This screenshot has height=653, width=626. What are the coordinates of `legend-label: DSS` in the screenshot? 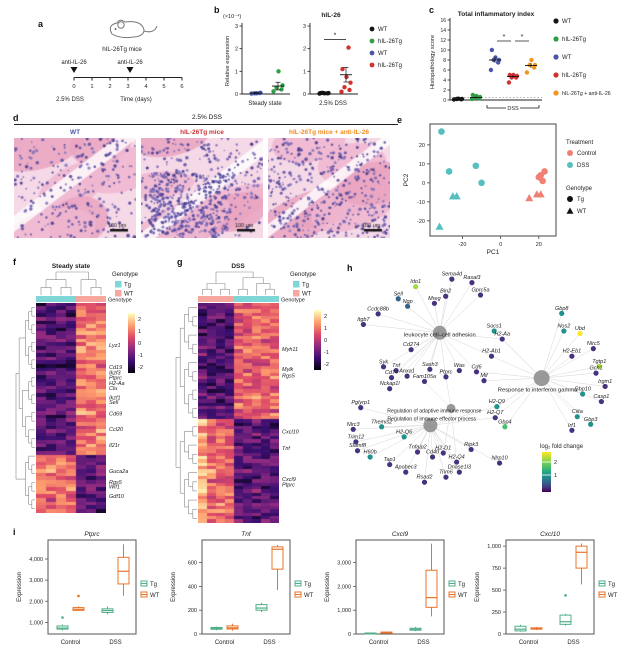 It's located at (583, 166).